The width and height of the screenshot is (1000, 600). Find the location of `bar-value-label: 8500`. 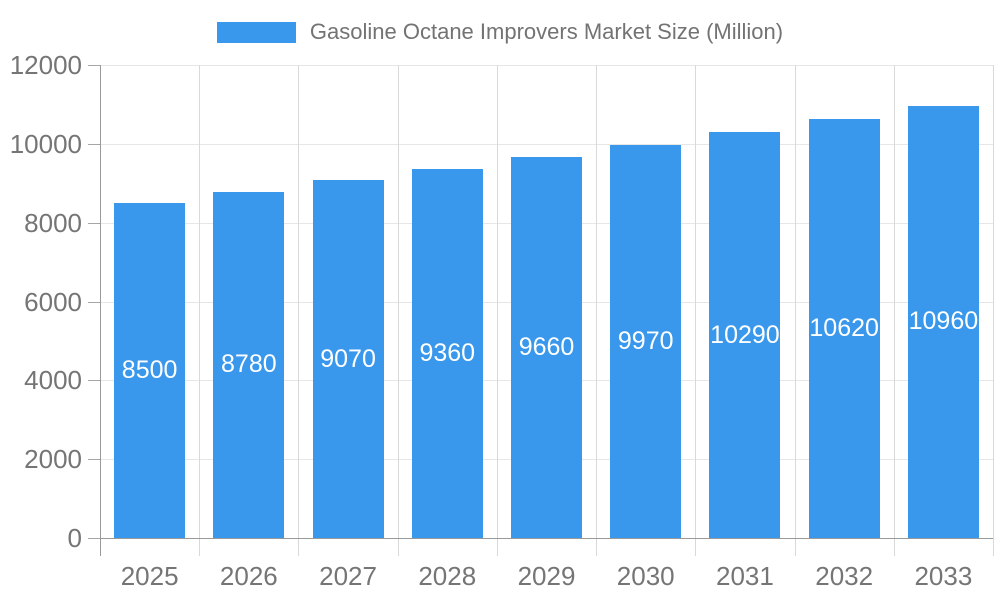

bar-value-label: 8500 is located at coordinates (149, 369).